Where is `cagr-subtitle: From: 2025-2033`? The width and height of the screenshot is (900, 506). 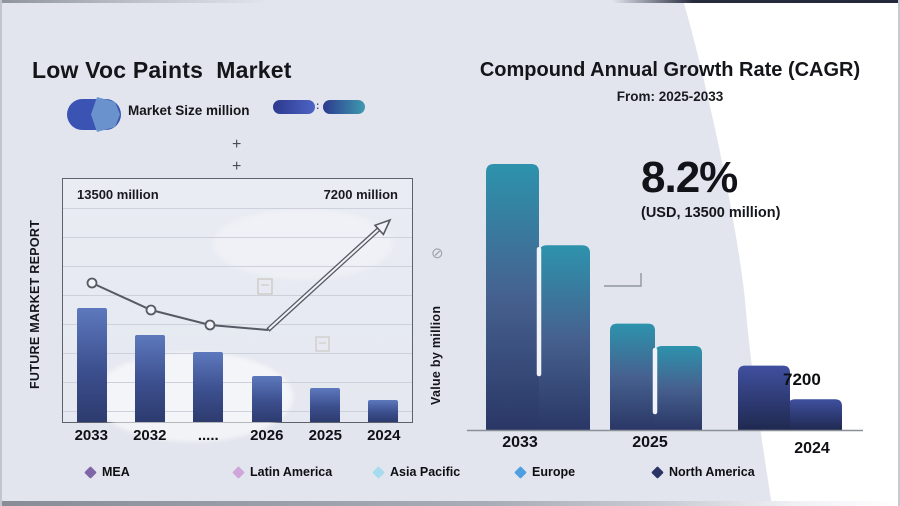
cagr-subtitle: From: 2025-2033 is located at coordinates (670, 96).